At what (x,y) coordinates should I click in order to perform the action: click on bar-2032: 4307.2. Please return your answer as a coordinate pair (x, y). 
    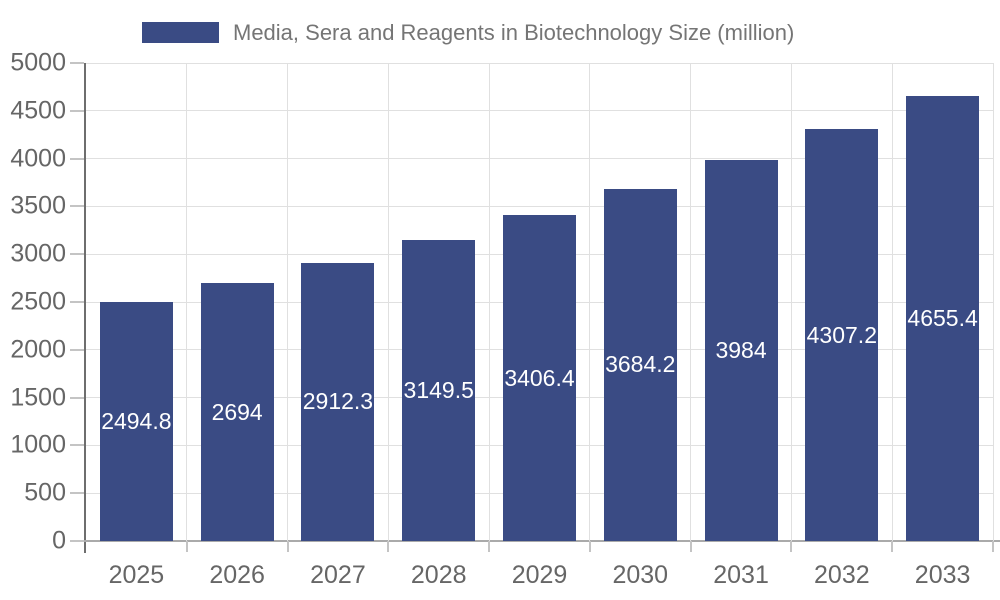
    Looking at the image, I should click on (842, 335).